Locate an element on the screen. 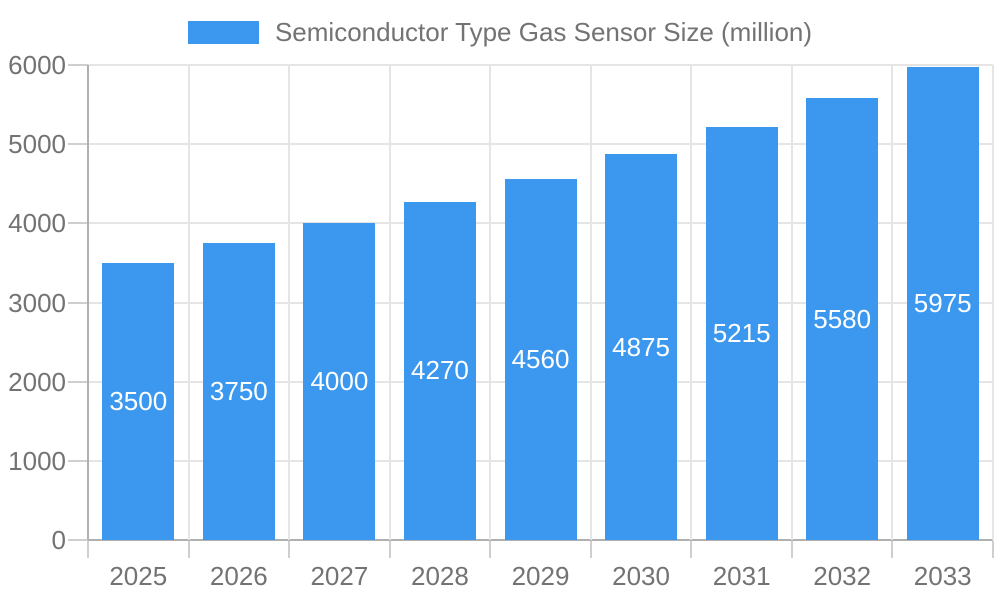  y-axis-label-0: 0 is located at coordinates (58, 540).